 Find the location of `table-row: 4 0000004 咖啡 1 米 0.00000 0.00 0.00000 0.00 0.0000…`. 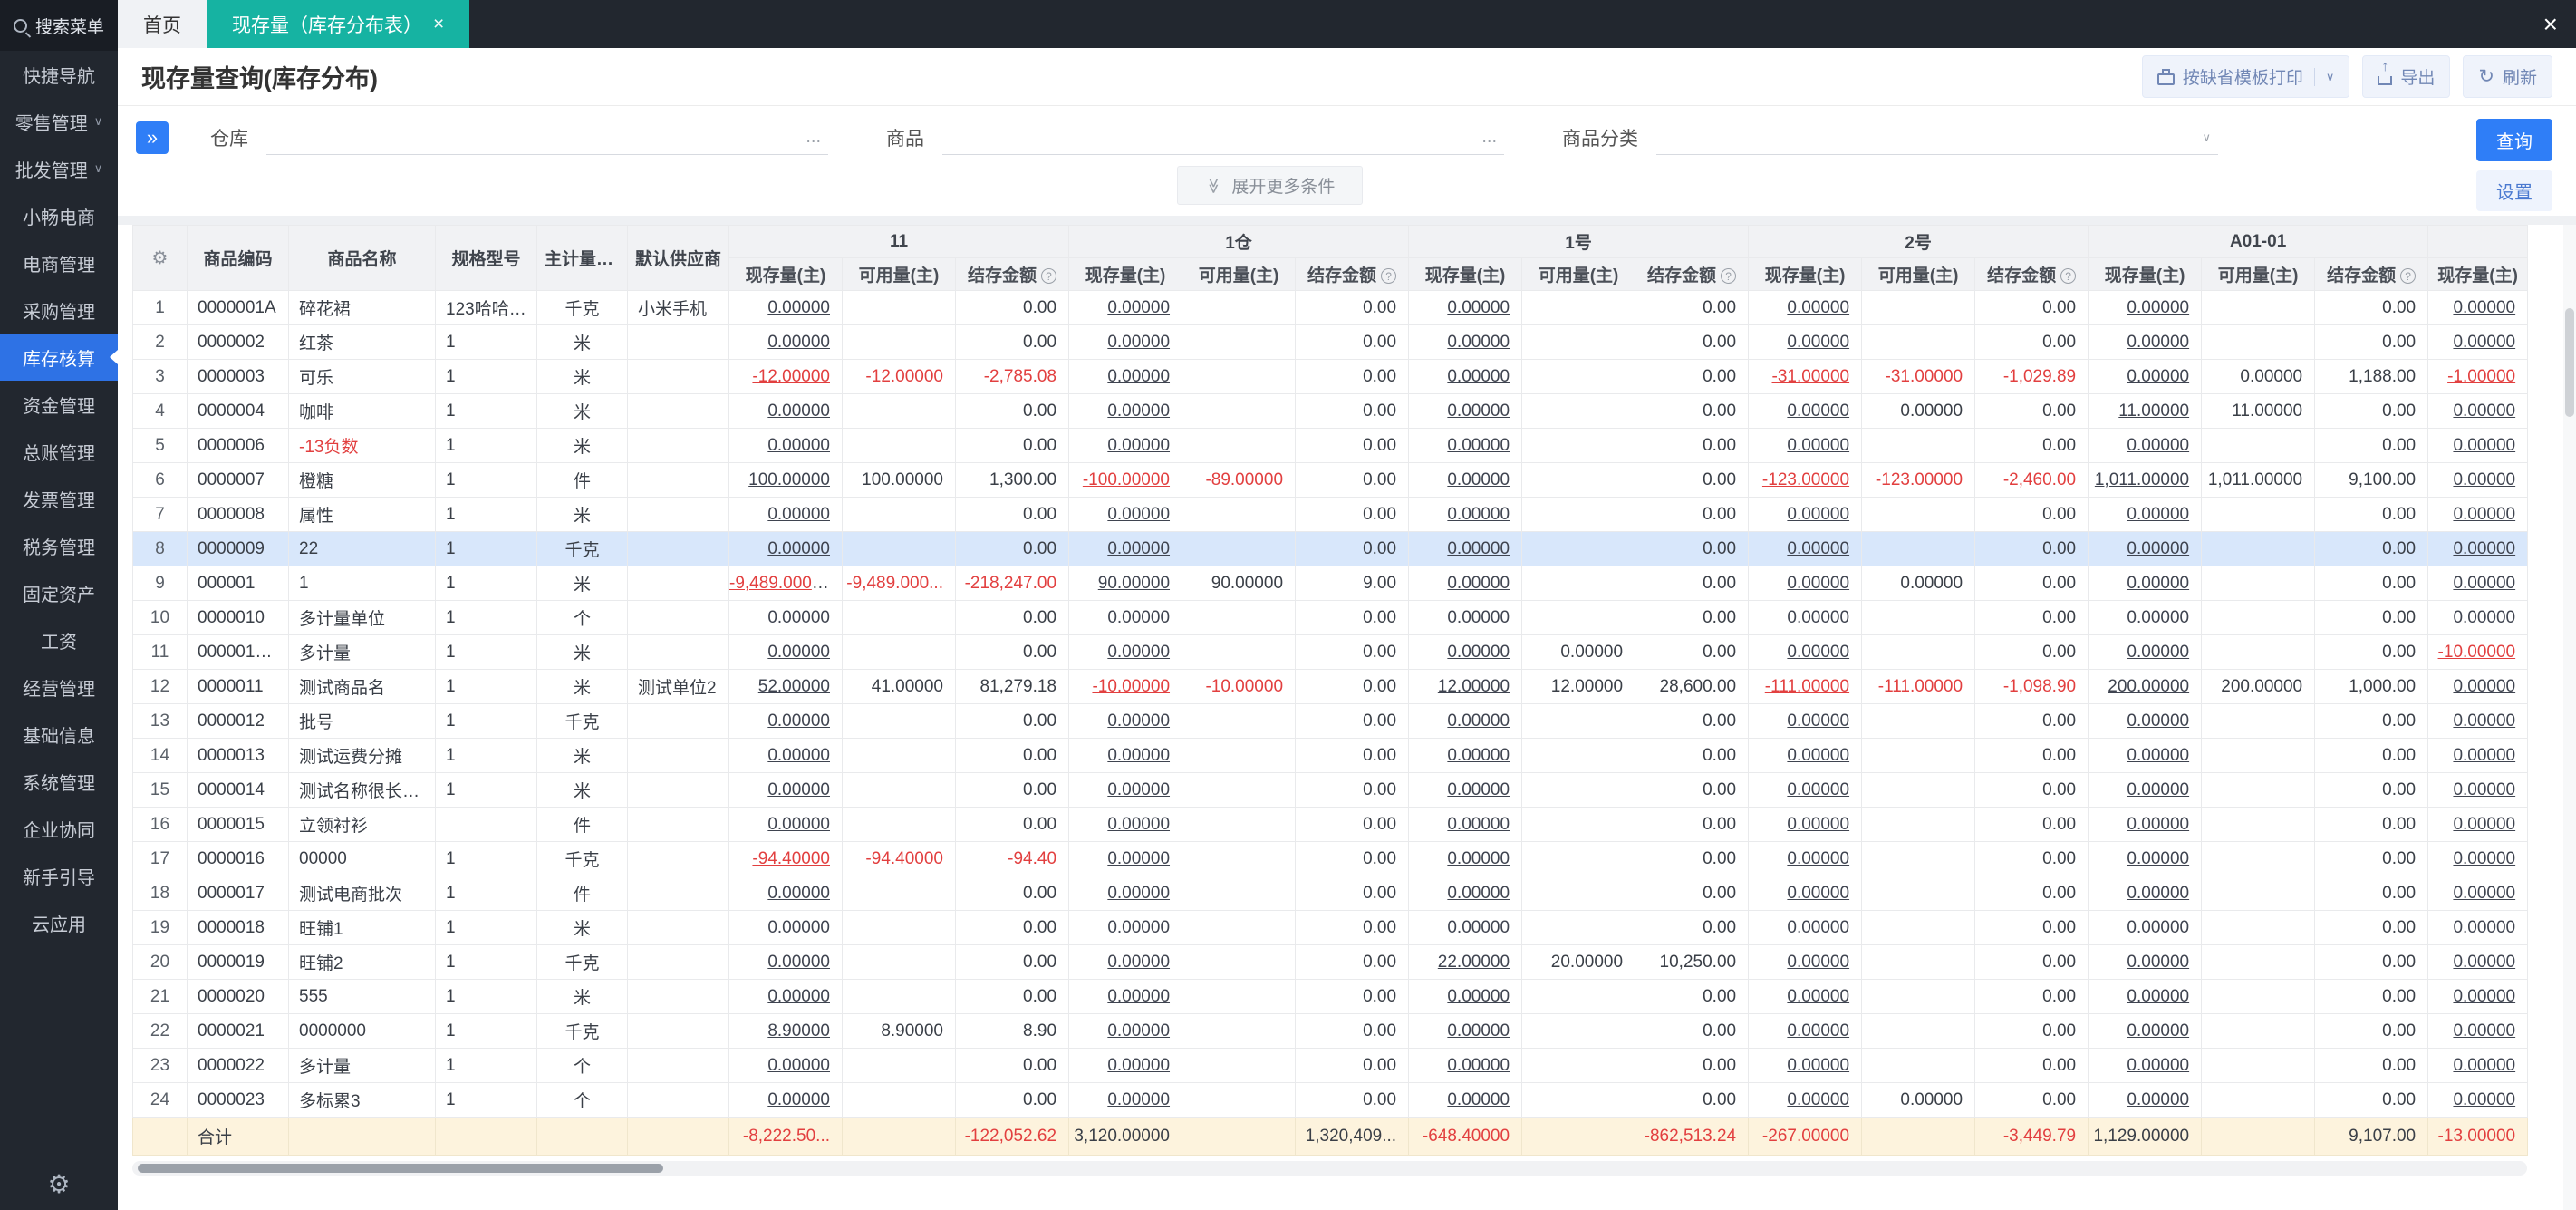

table-row: 4 0000004 咖啡 1 米 0.00000 0.00 0.00000 0.00 0.0000… is located at coordinates (1330, 411).